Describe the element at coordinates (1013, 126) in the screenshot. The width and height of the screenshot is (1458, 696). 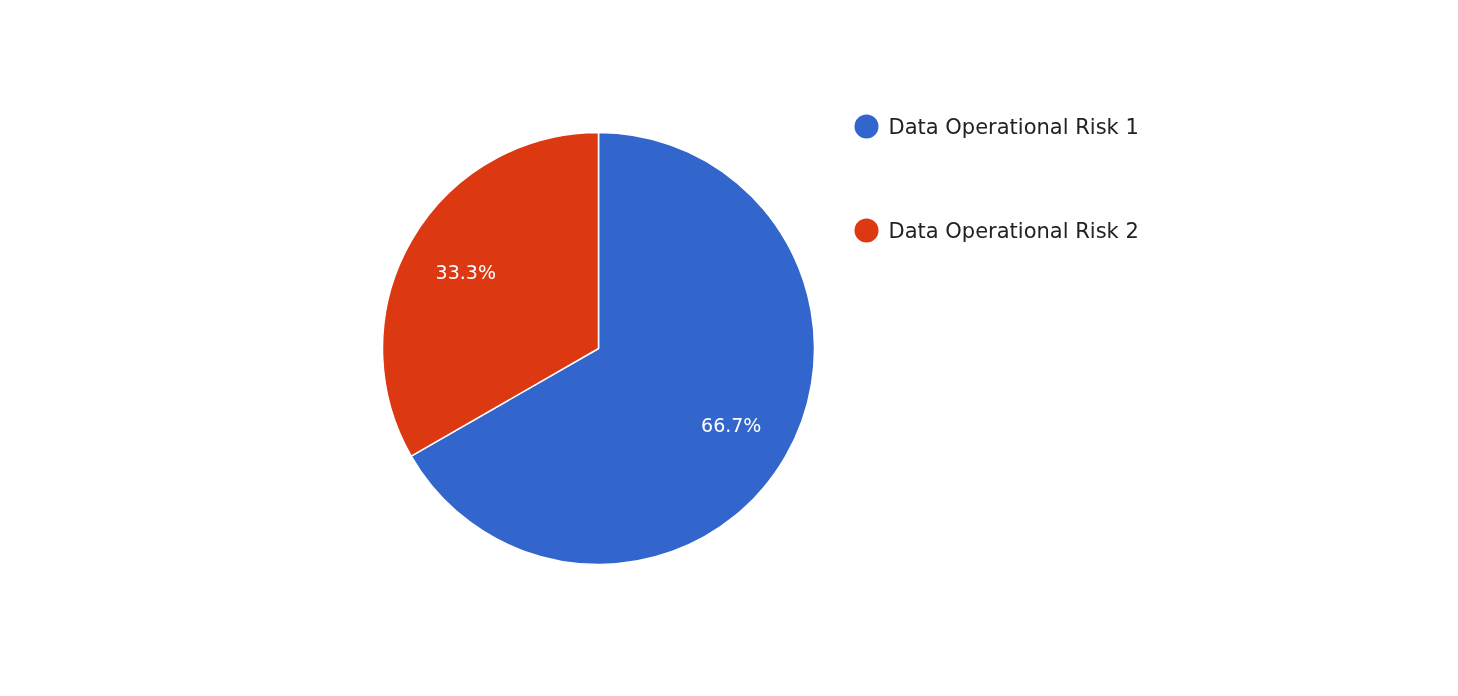
I see `legend-label: Data Operational Risk 1` at that location.